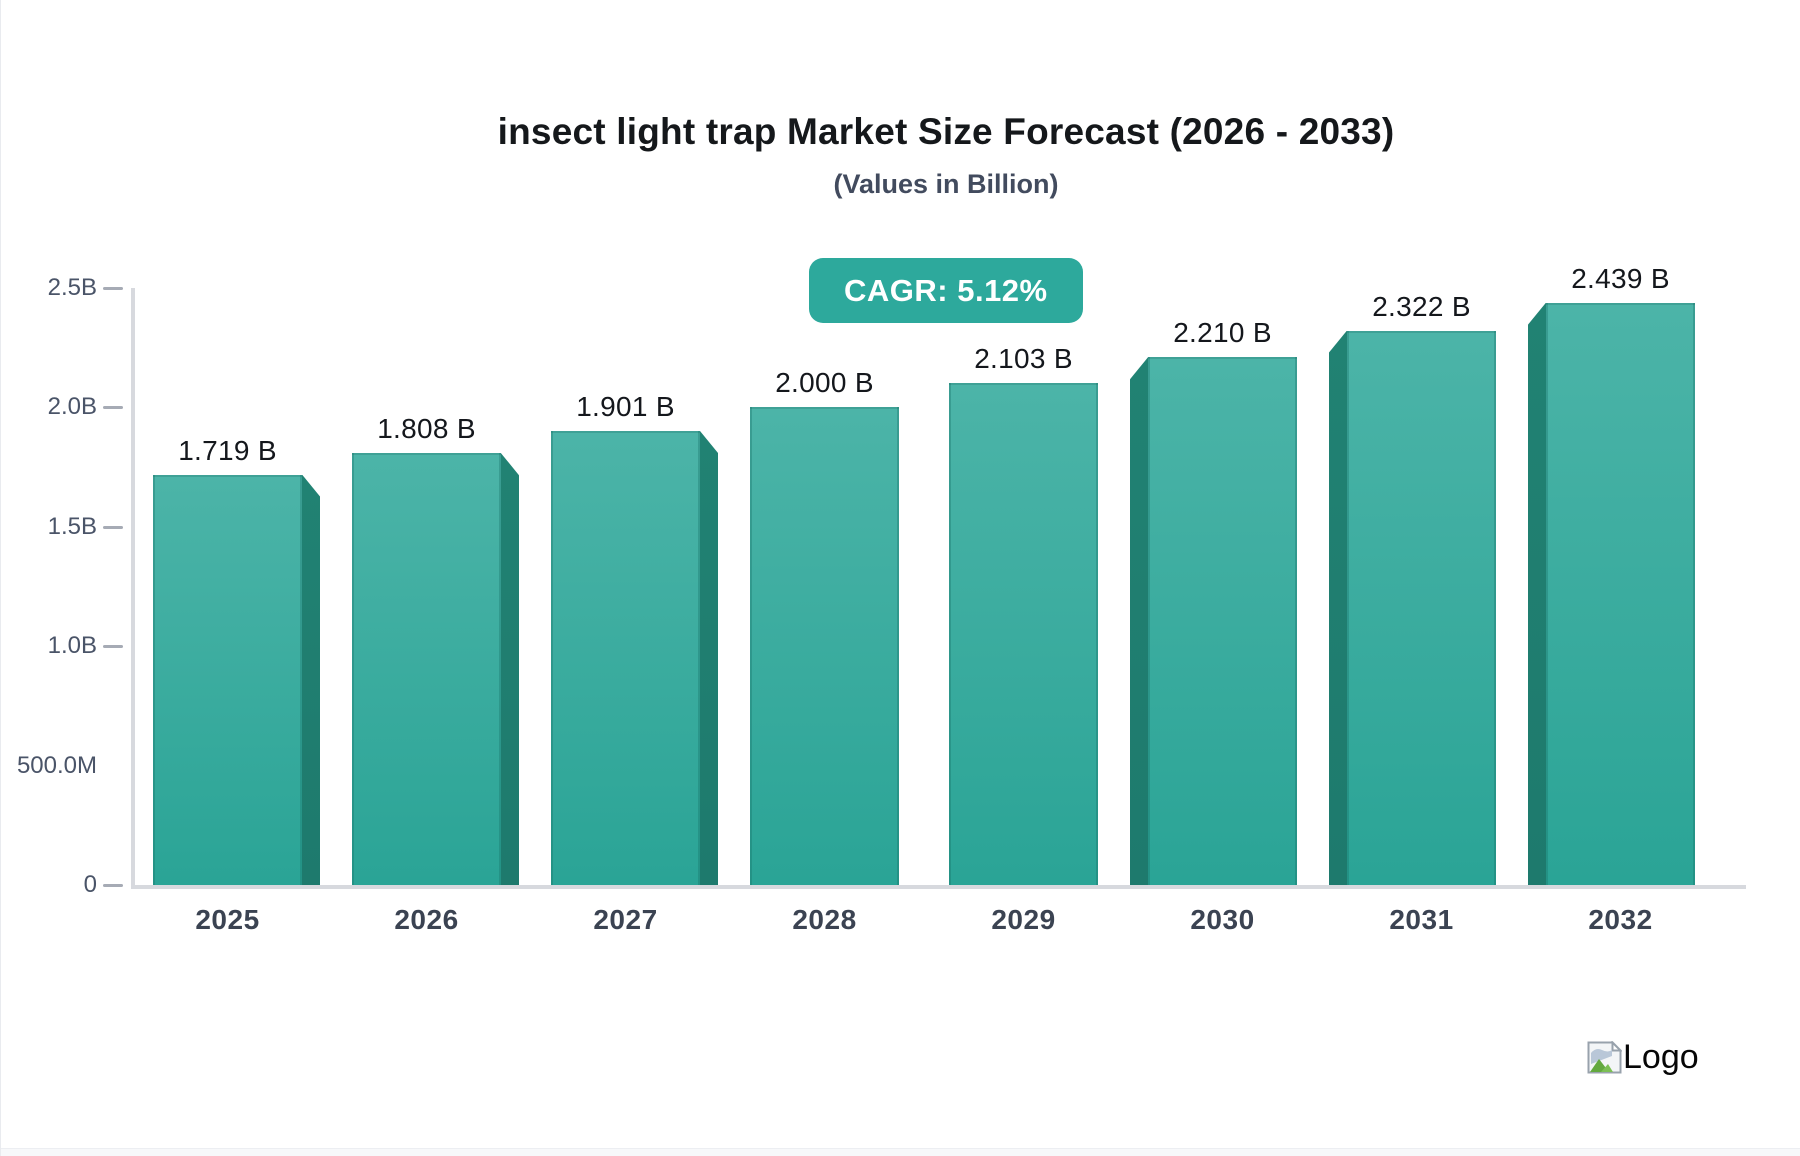 This screenshot has height=1156, width=1800. I want to click on cagr-badge-label: CAGR: 5.12%, so click(946, 290).